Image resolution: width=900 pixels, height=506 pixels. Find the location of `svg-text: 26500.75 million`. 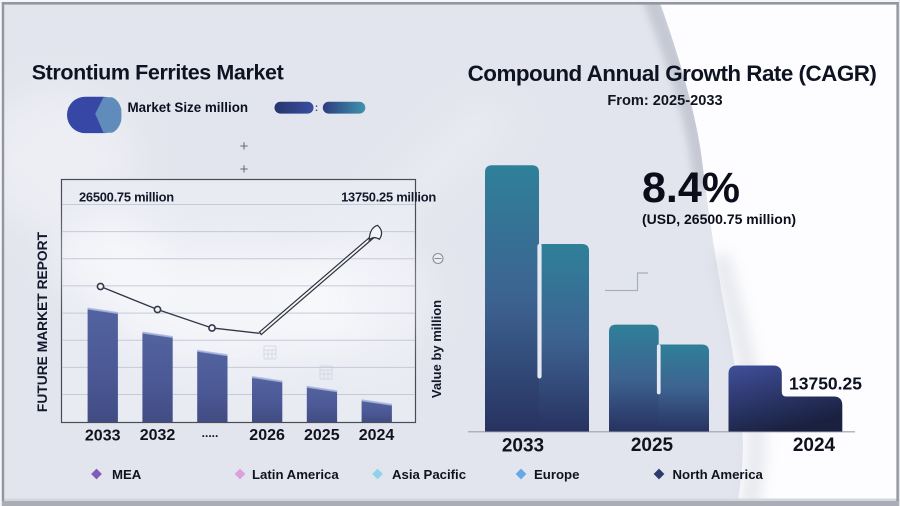

svg-text: 26500.75 million is located at coordinates (126, 197).